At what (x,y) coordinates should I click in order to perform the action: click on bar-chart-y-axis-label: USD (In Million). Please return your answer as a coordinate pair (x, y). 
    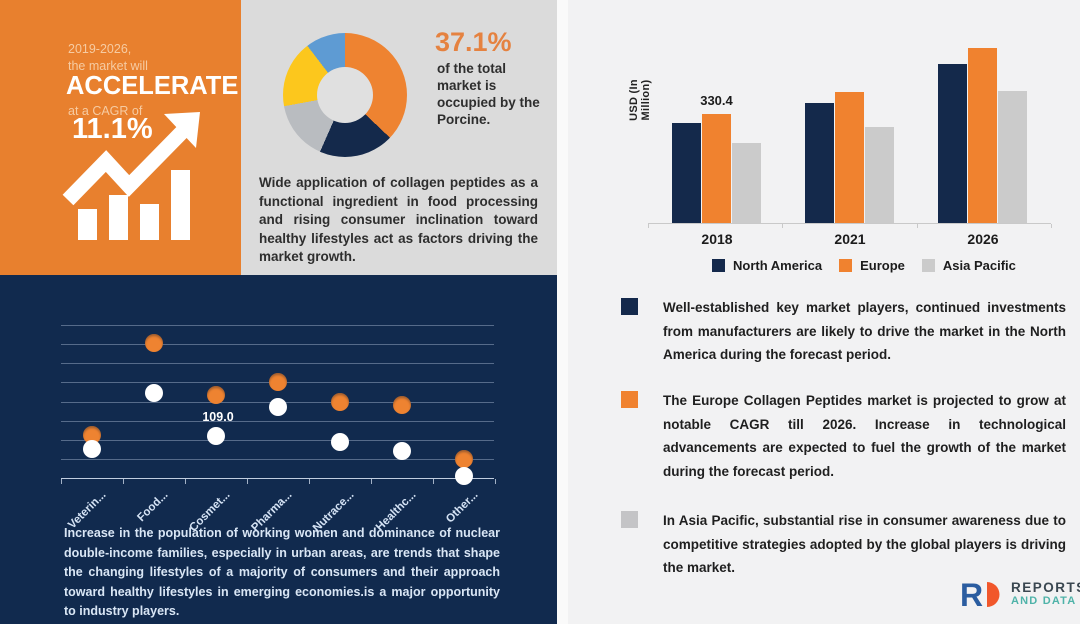
    Looking at the image, I should click on (640, 100).